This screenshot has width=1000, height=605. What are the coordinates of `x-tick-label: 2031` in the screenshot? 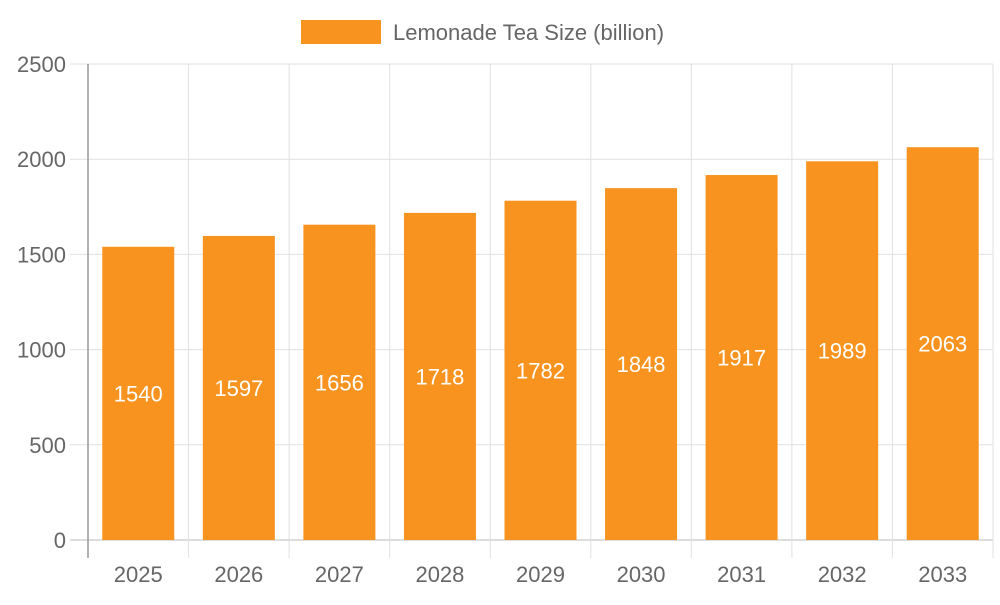 It's located at (741, 574).